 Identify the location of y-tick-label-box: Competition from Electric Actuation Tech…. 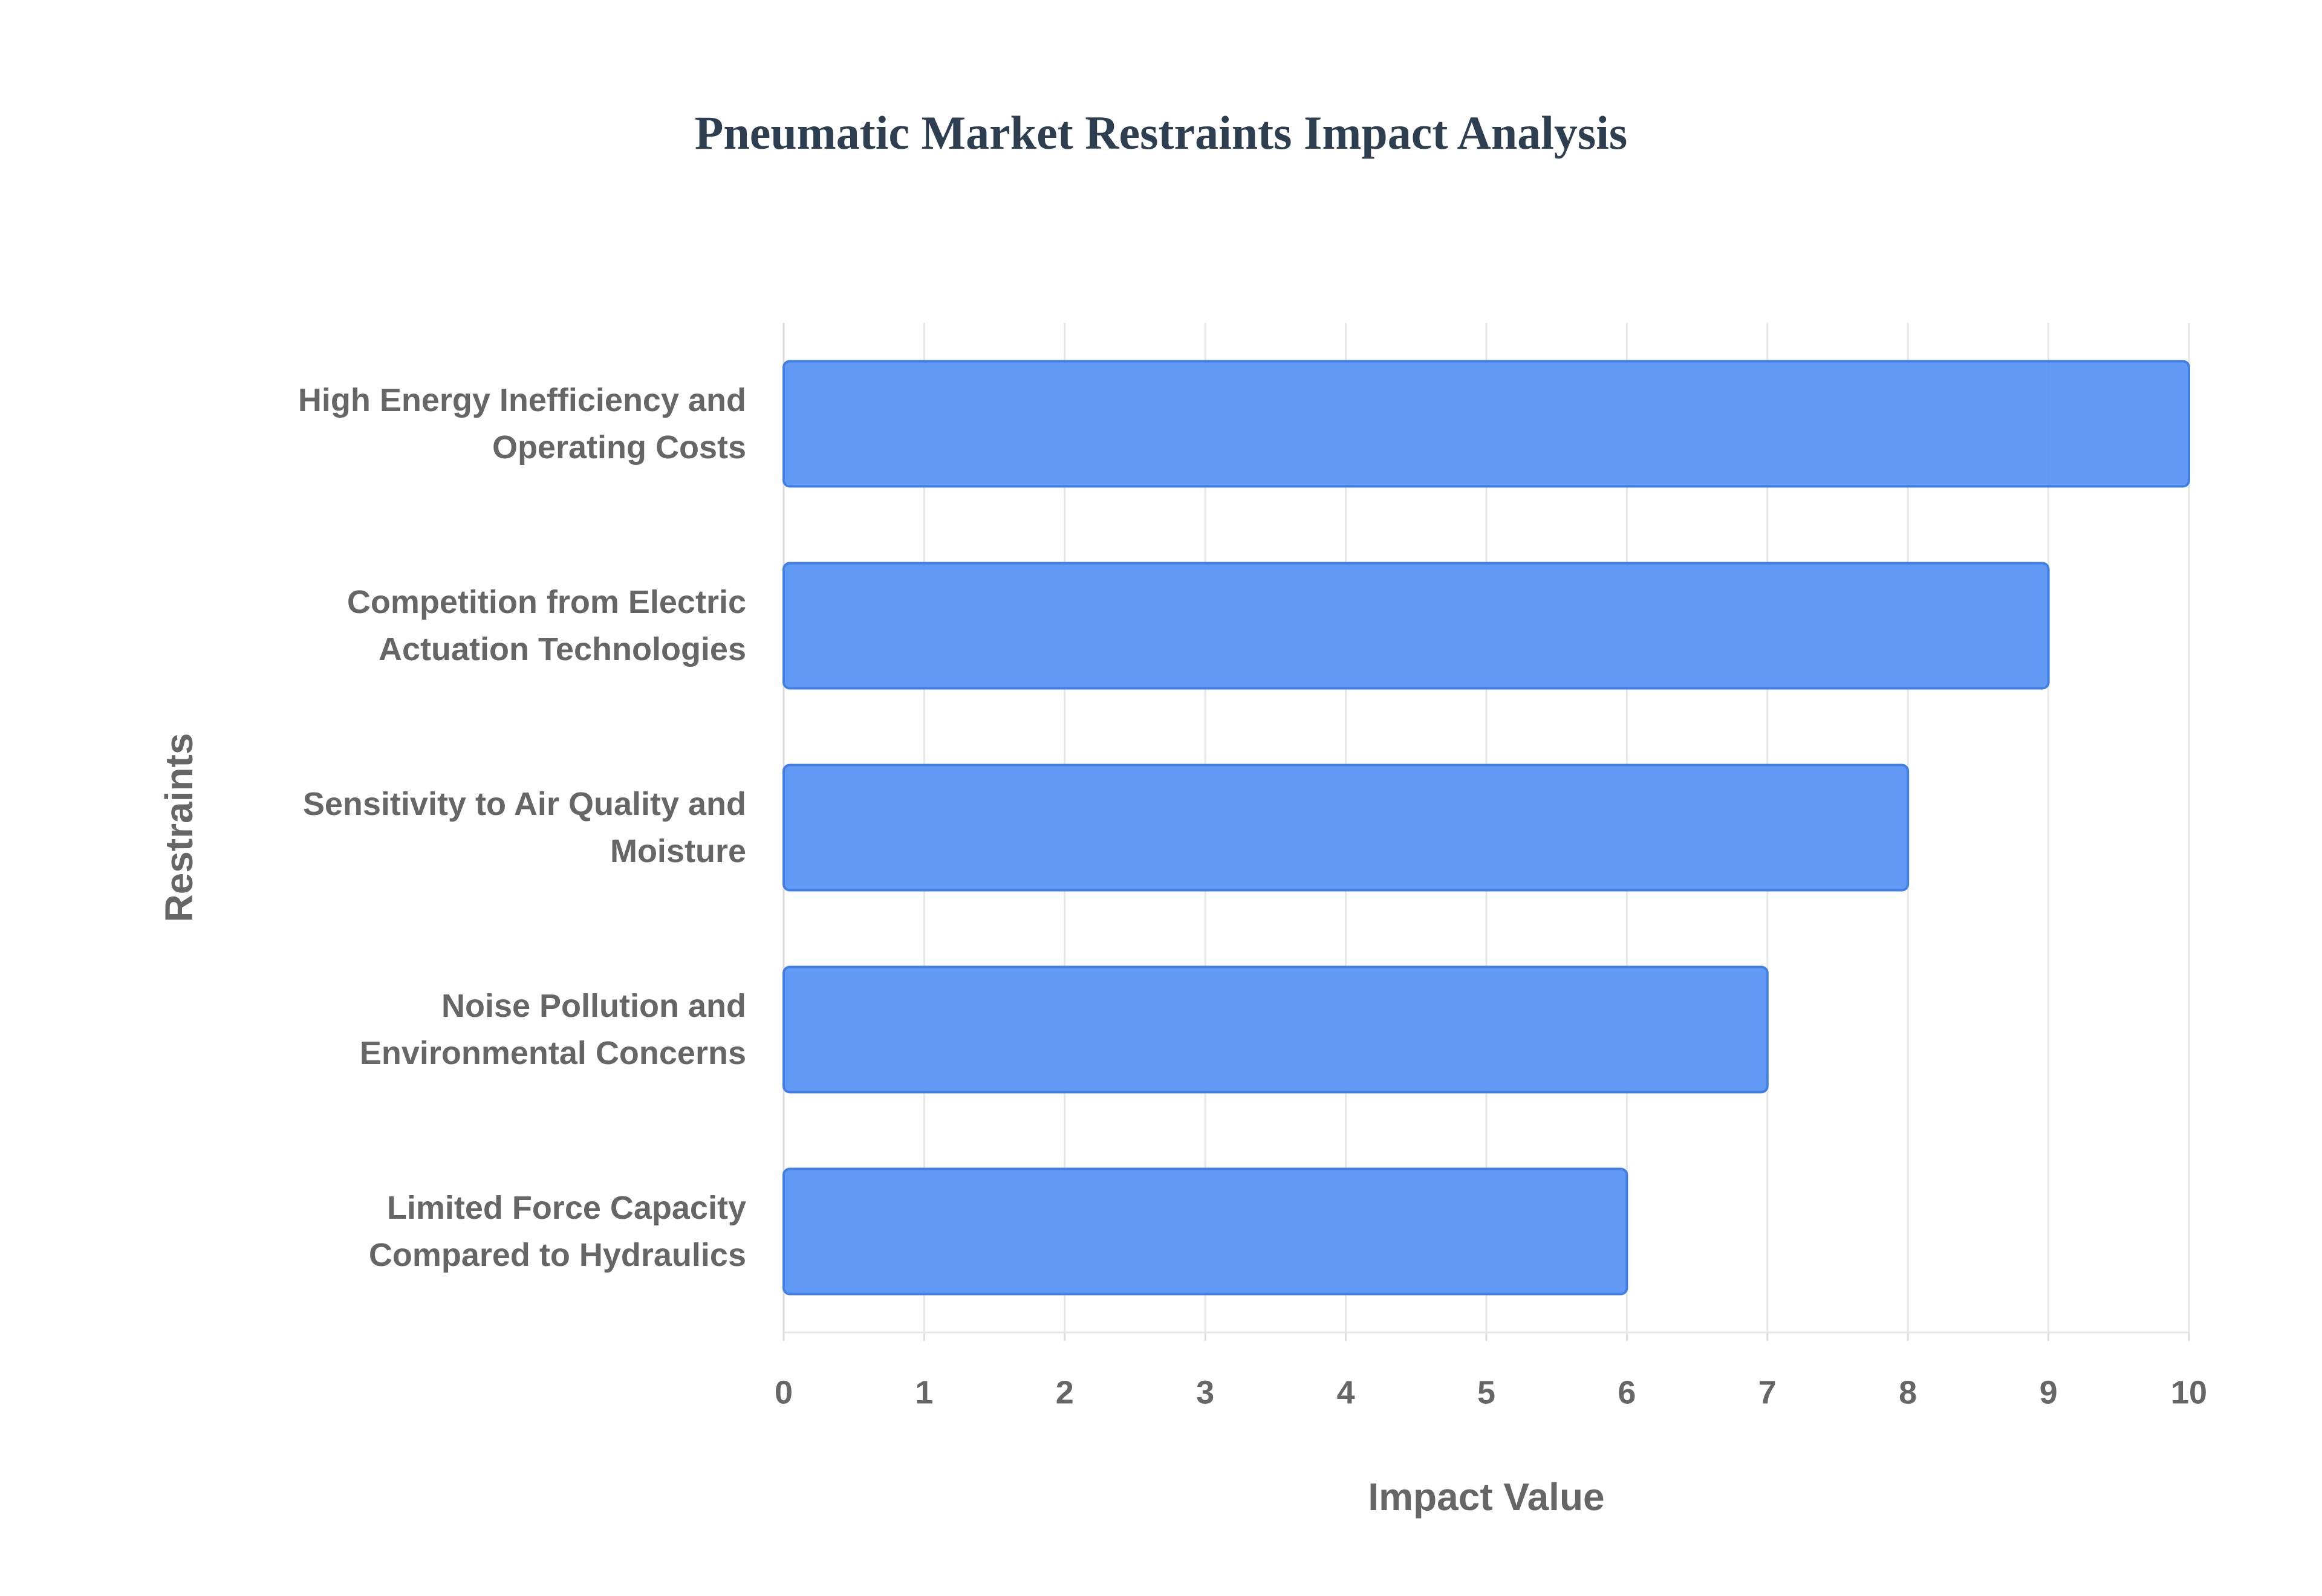
(546, 625).